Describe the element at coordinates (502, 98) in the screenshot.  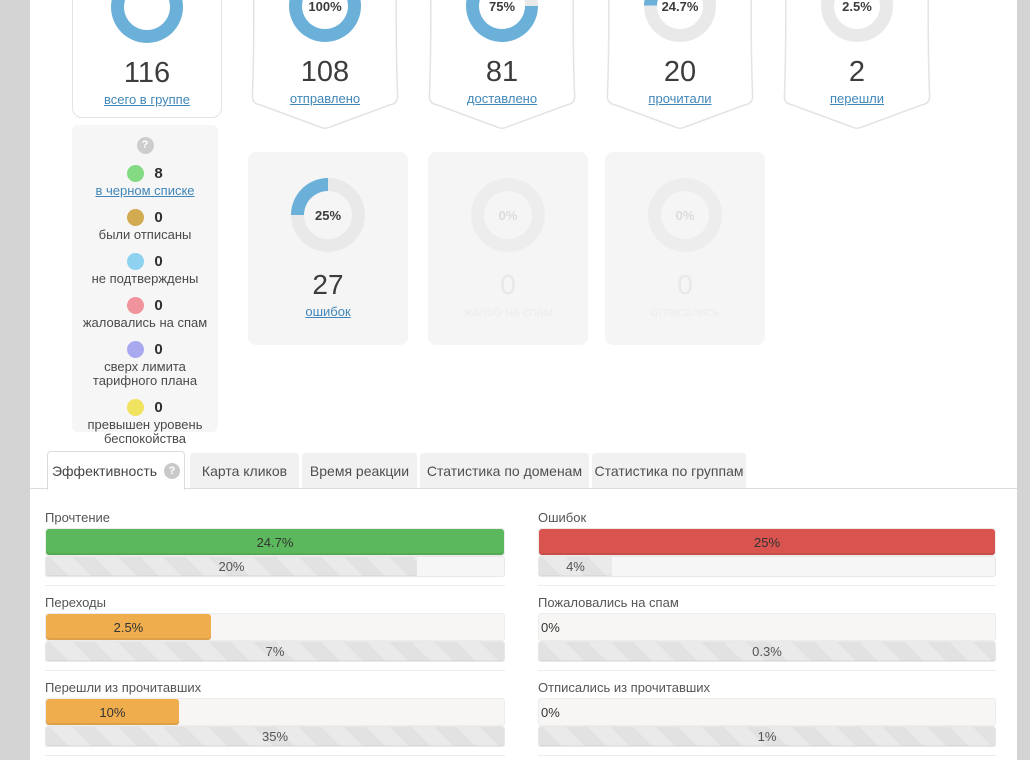
I see `delivered-link: доставлено` at that location.